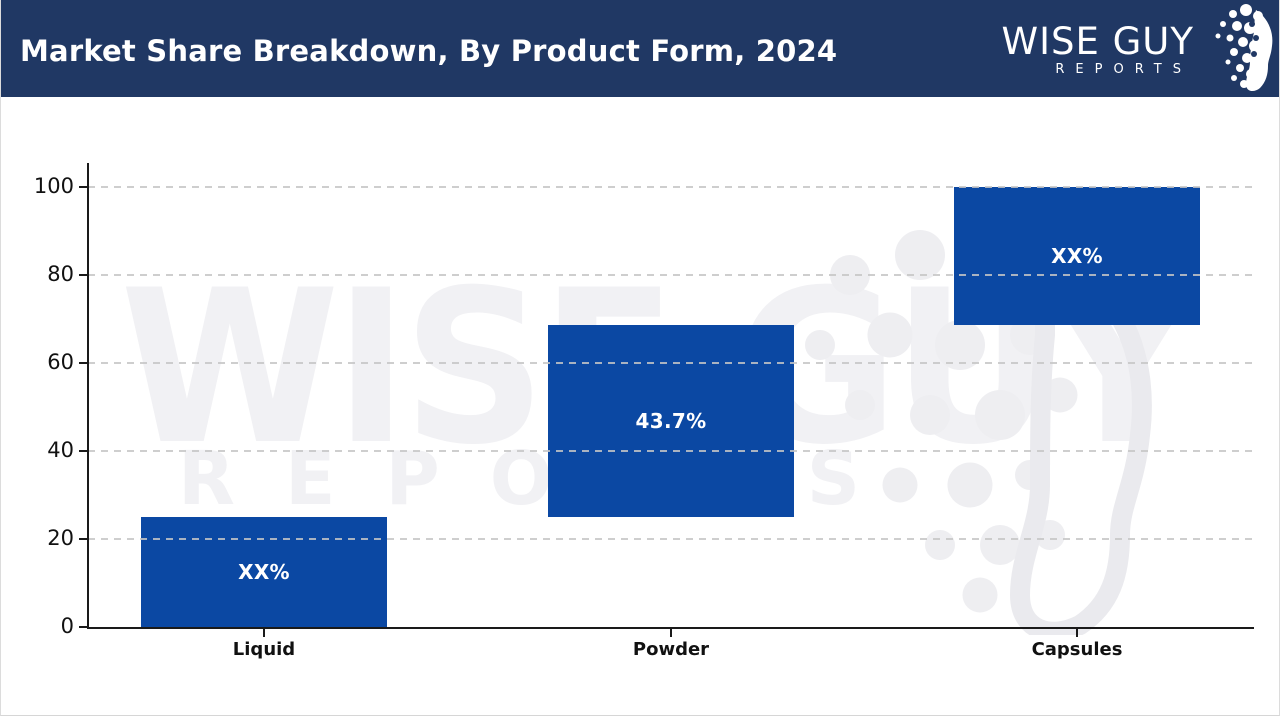  What do you see at coordinates (1077, 649) in the screenshot?
I see `x-category-label: Capsules` at bounding box center [1077, 649].